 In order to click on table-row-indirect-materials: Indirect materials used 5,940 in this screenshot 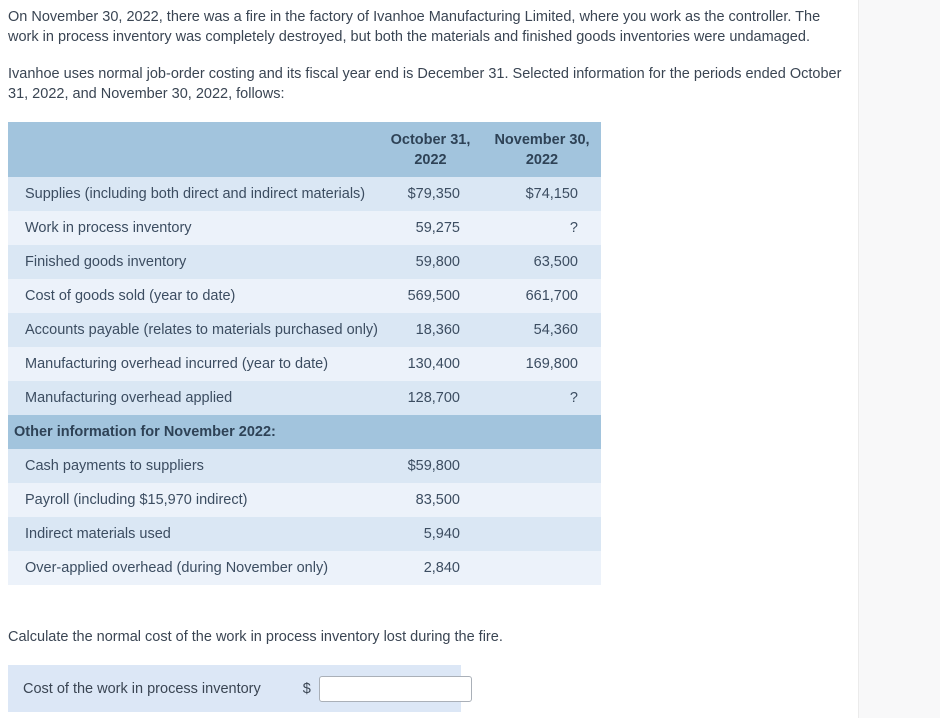, I will do `click(304, 534)`.